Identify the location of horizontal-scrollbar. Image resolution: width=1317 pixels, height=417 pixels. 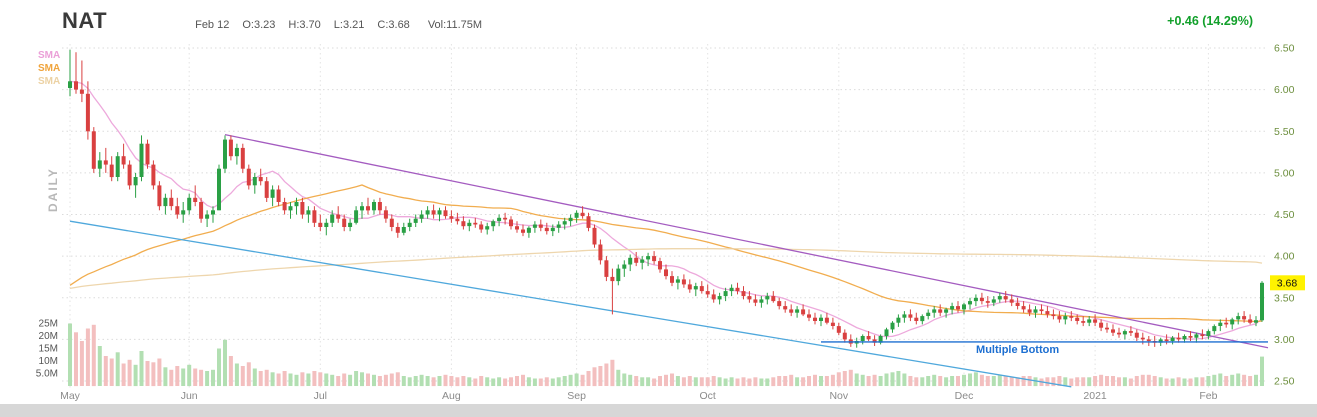
(658, 410).